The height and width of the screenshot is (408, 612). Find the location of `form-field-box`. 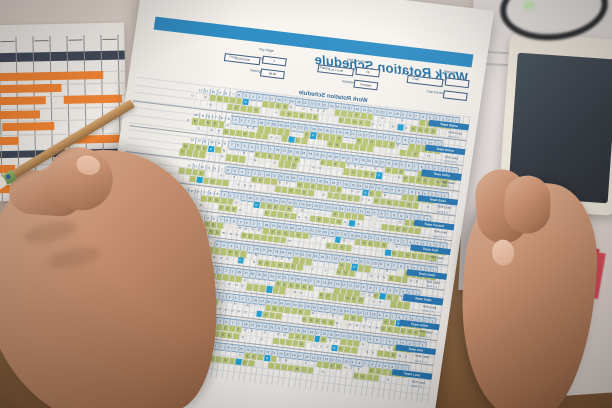

form-field-box is located at coordinates (457, 83).